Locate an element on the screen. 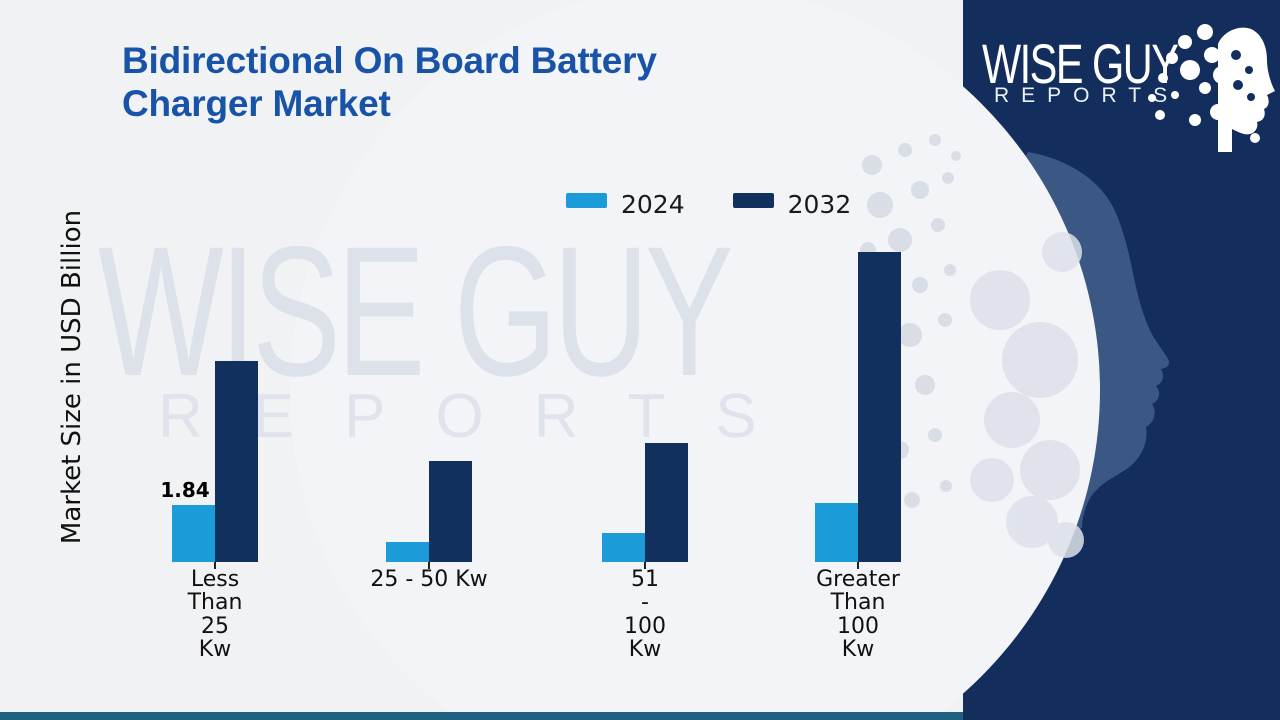 The height and width of the screenshot is (720, 1280). logo-sub-text: REPORTS is located at coordinates (1087, 95).